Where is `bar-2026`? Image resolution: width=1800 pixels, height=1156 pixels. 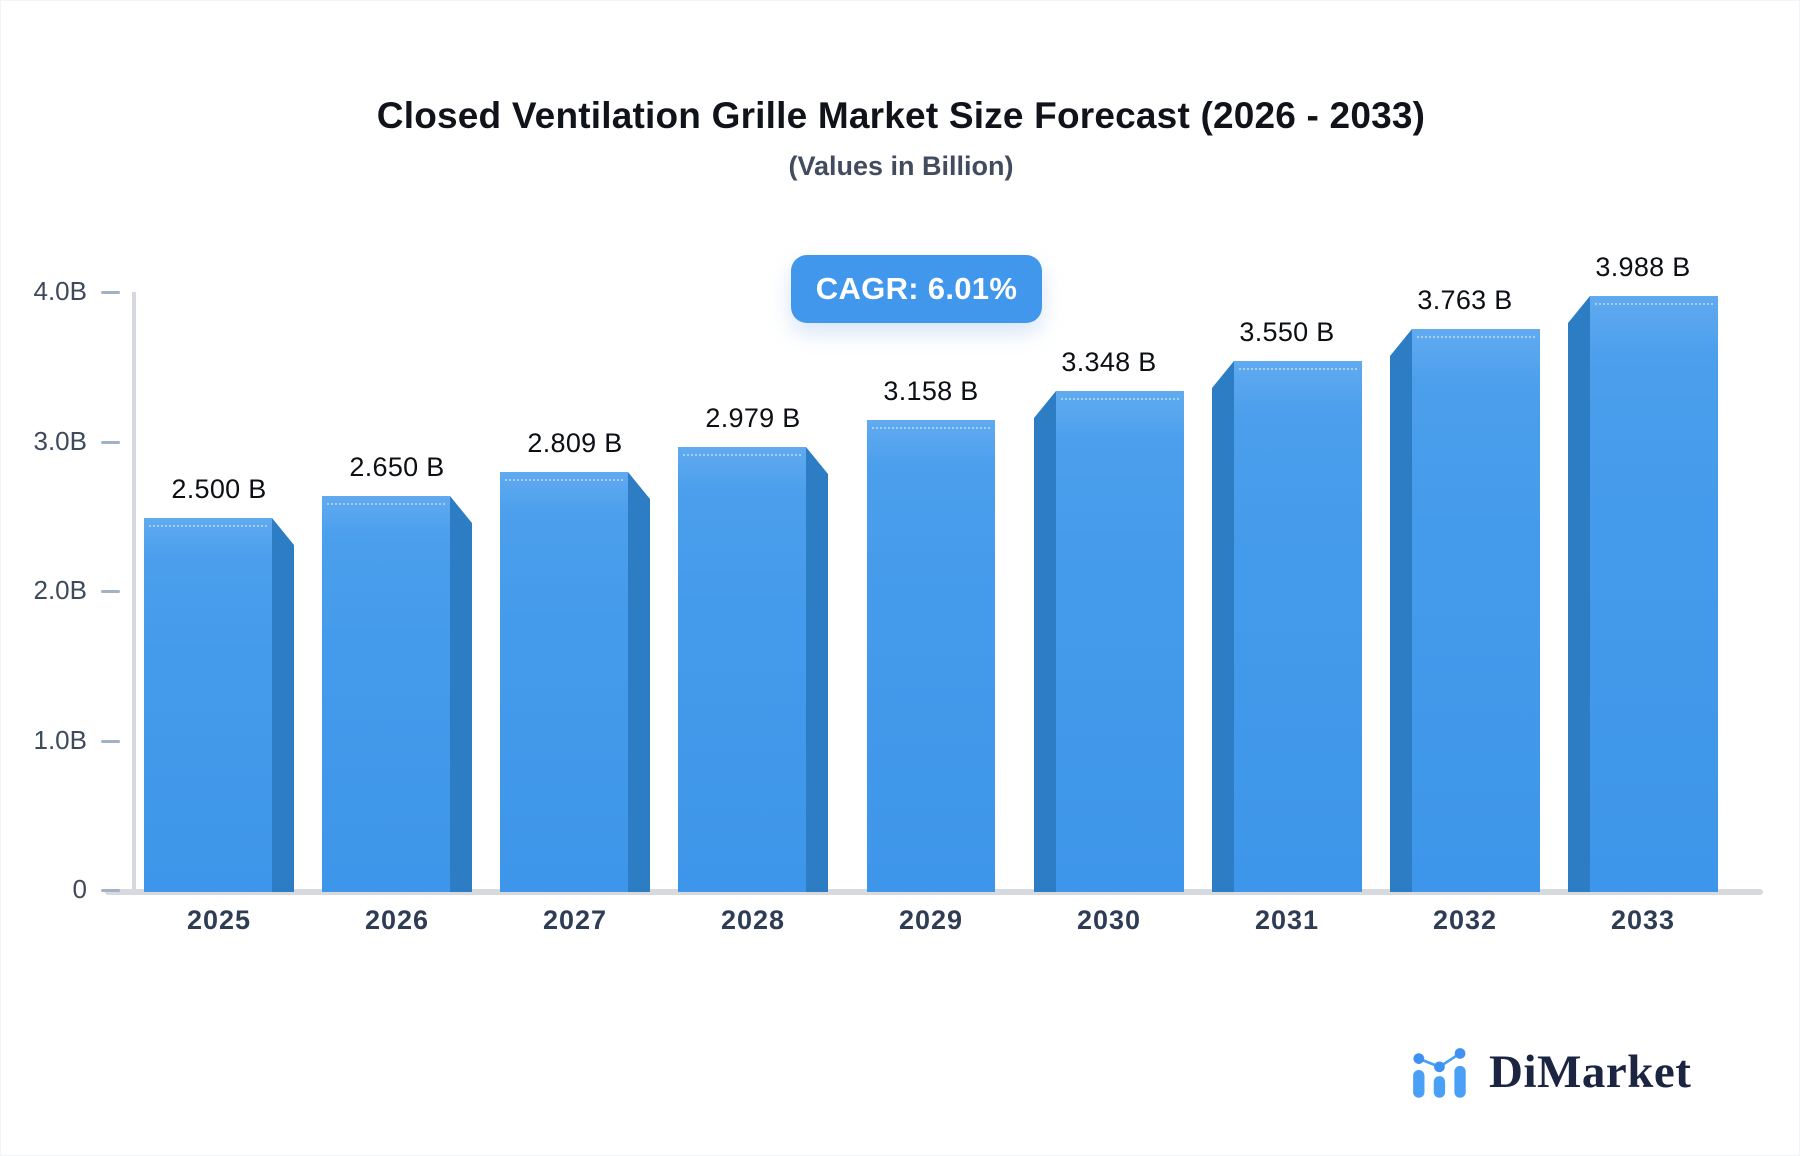 bar-2026 is located at coordinates (397, 694).